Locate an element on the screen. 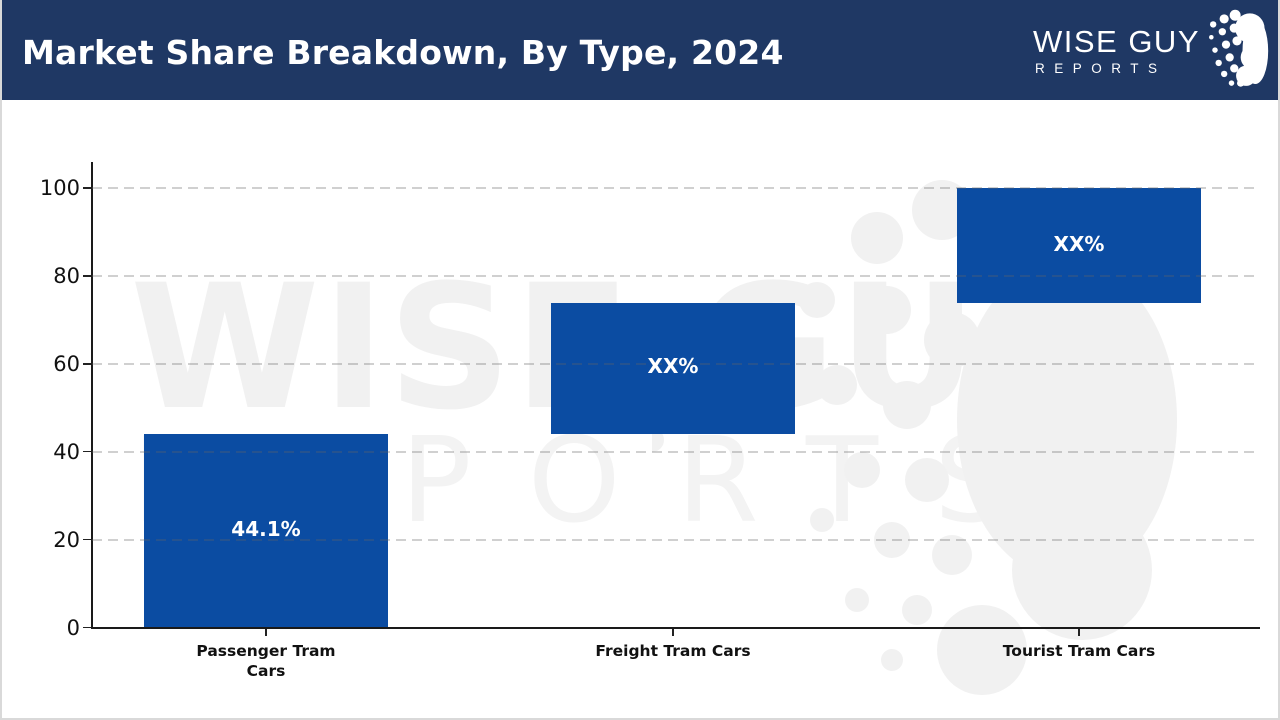  y-axis-line is located at coordinates (91, 395).